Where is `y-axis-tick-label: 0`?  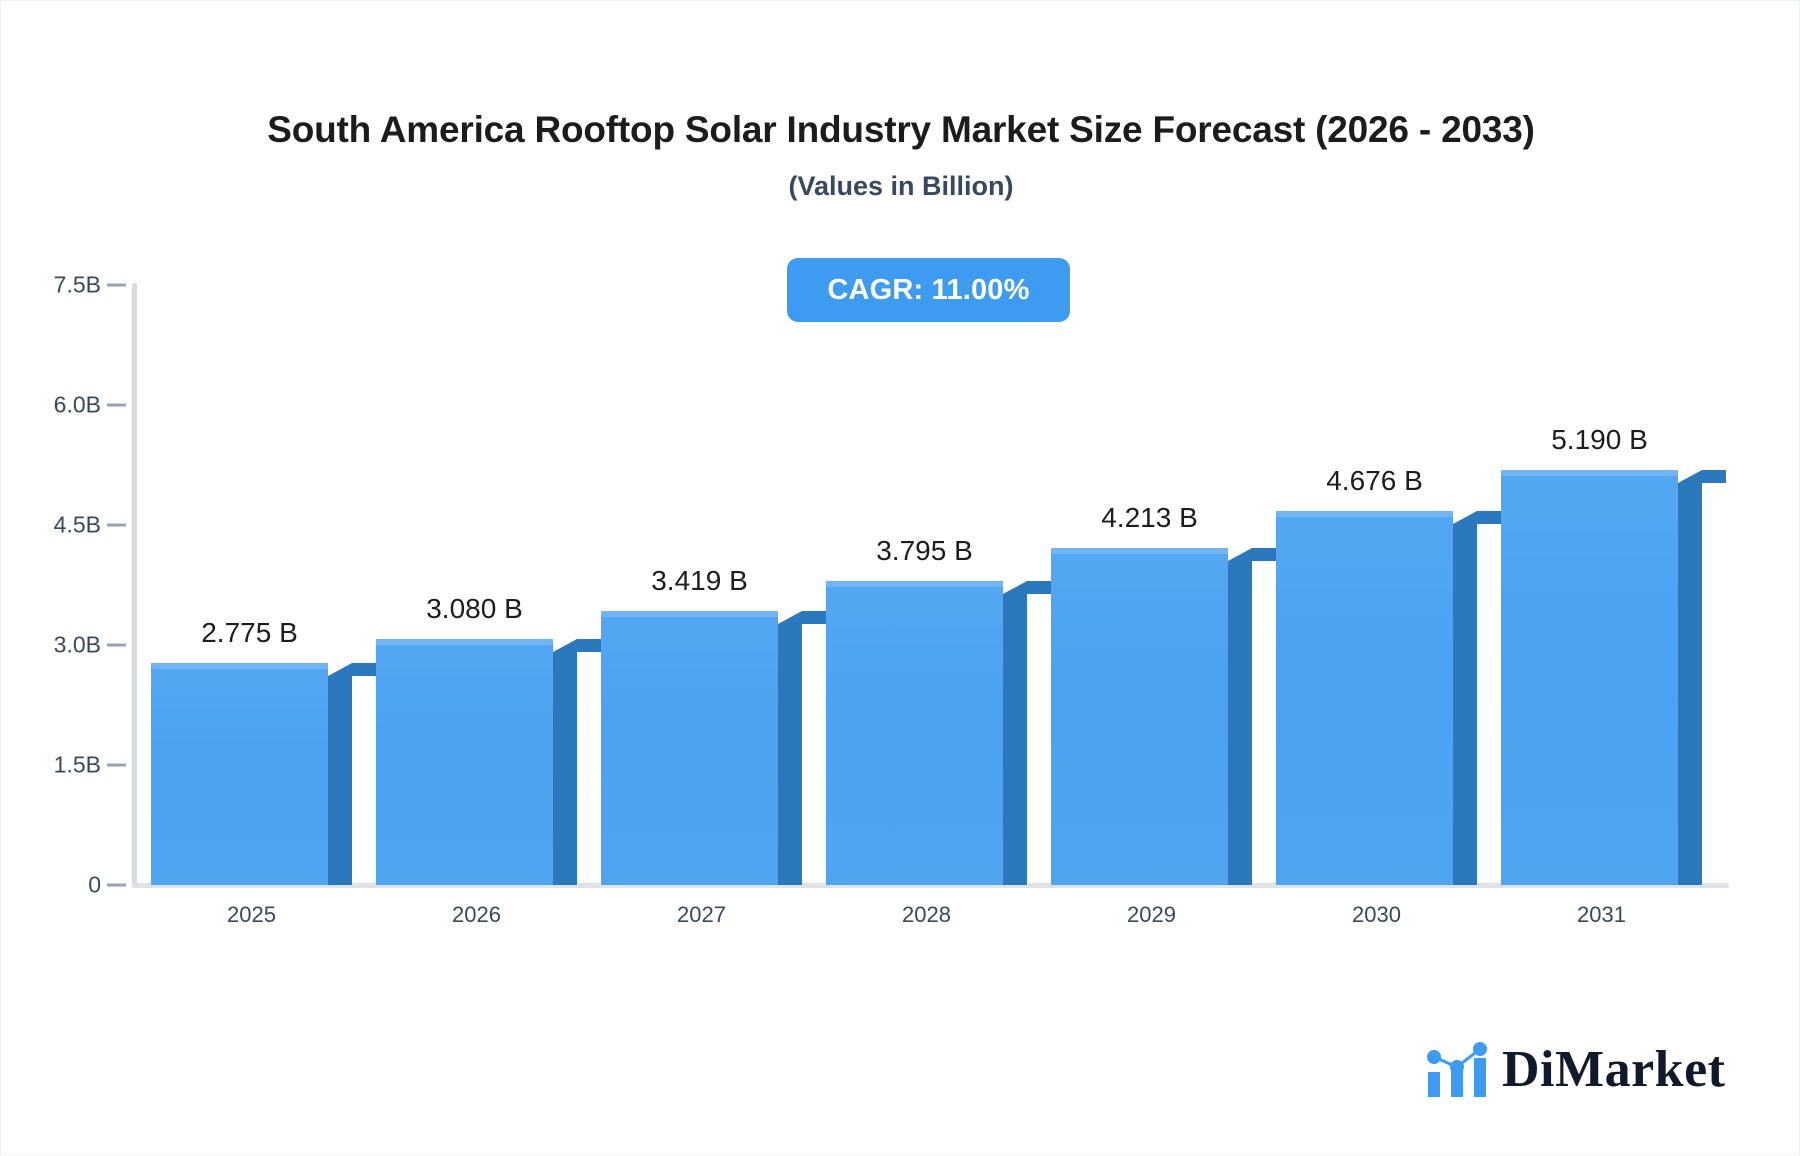 y-axis-tick-label: 0 is located at coordinates (94, 884).